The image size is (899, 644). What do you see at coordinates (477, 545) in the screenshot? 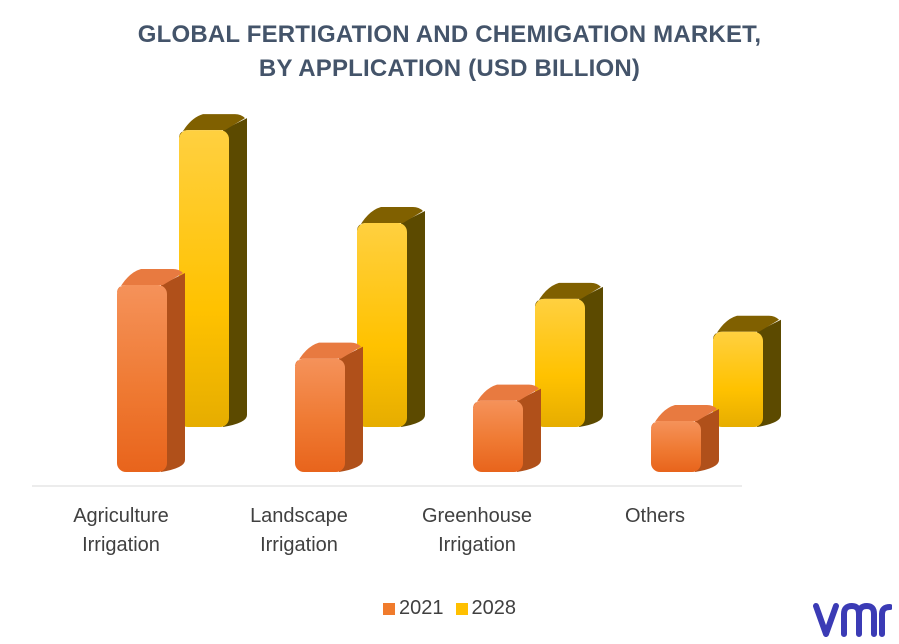
I see `x-tick-label-2-line-1: Irrigation` at bounding box center [477, 545].